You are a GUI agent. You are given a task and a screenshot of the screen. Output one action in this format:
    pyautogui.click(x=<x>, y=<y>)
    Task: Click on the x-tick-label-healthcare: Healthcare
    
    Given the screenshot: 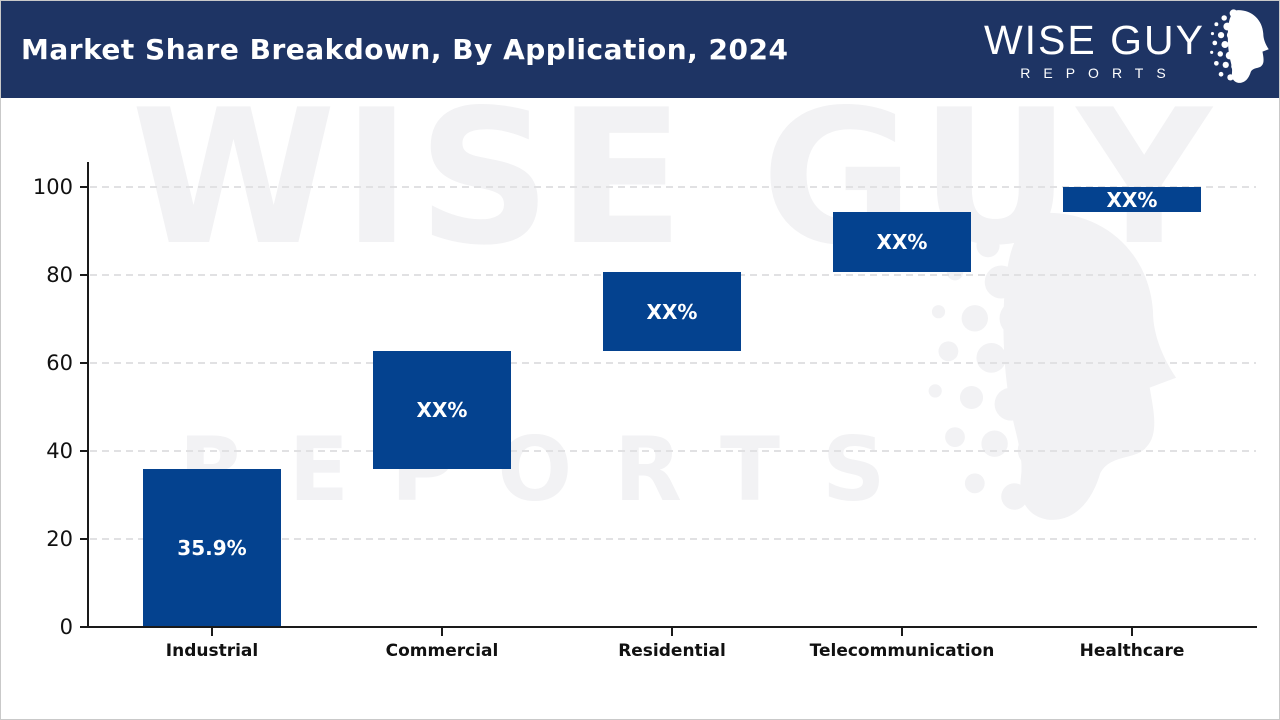 What is the action you would take?
    pyautogui.click(x=1132, y=651)
    